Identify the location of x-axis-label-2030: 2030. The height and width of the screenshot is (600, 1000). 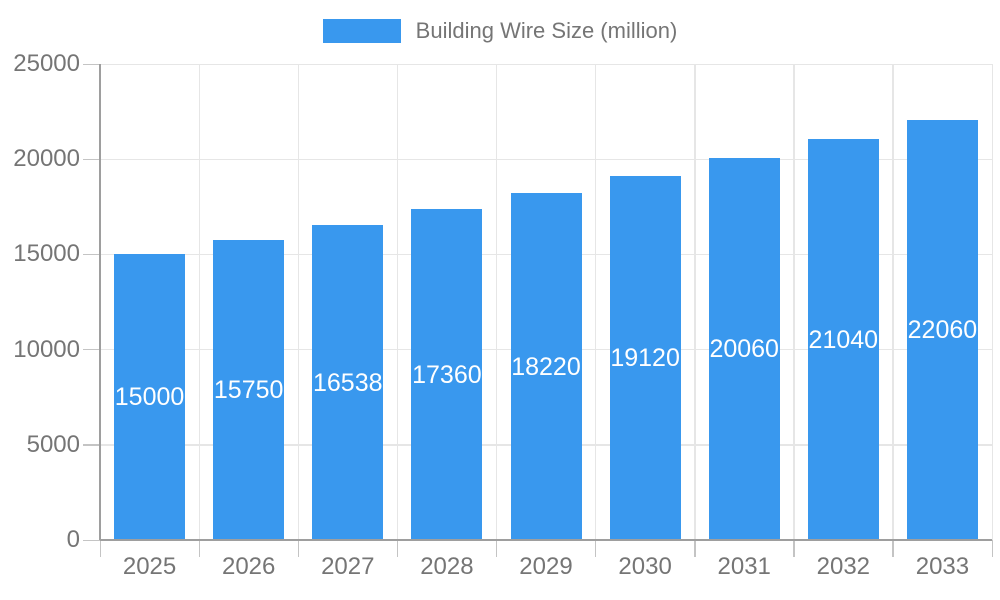
(645, 566).